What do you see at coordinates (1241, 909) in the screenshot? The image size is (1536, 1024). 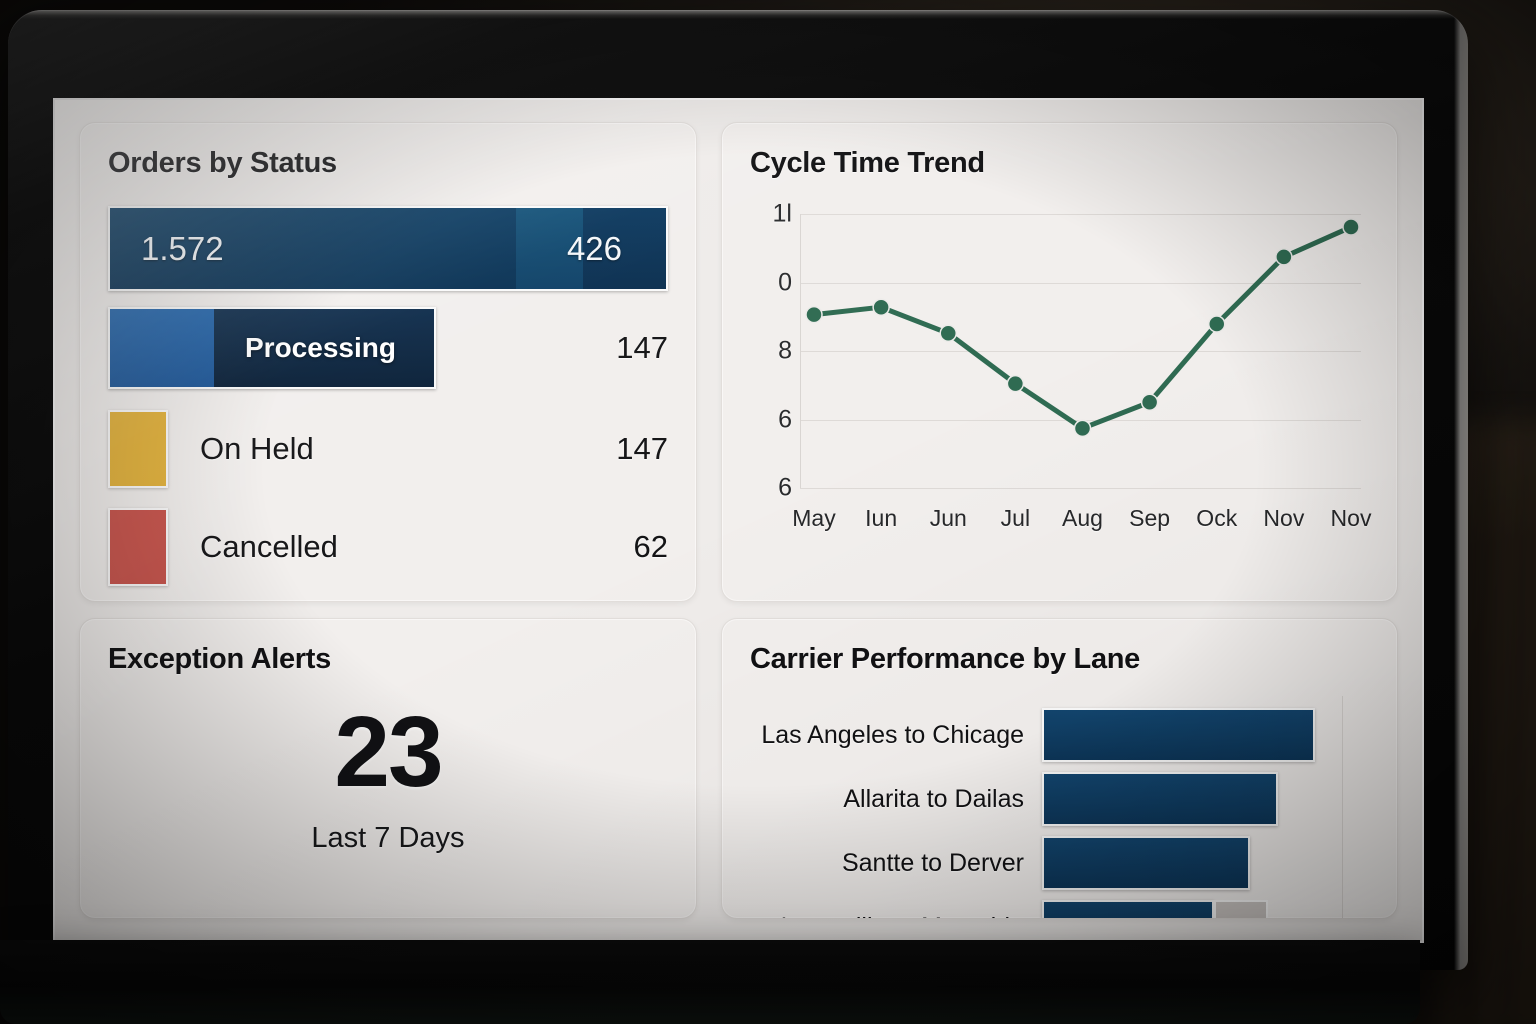 I see `lane-bar-remainder` at bounding box center [1241, 909].